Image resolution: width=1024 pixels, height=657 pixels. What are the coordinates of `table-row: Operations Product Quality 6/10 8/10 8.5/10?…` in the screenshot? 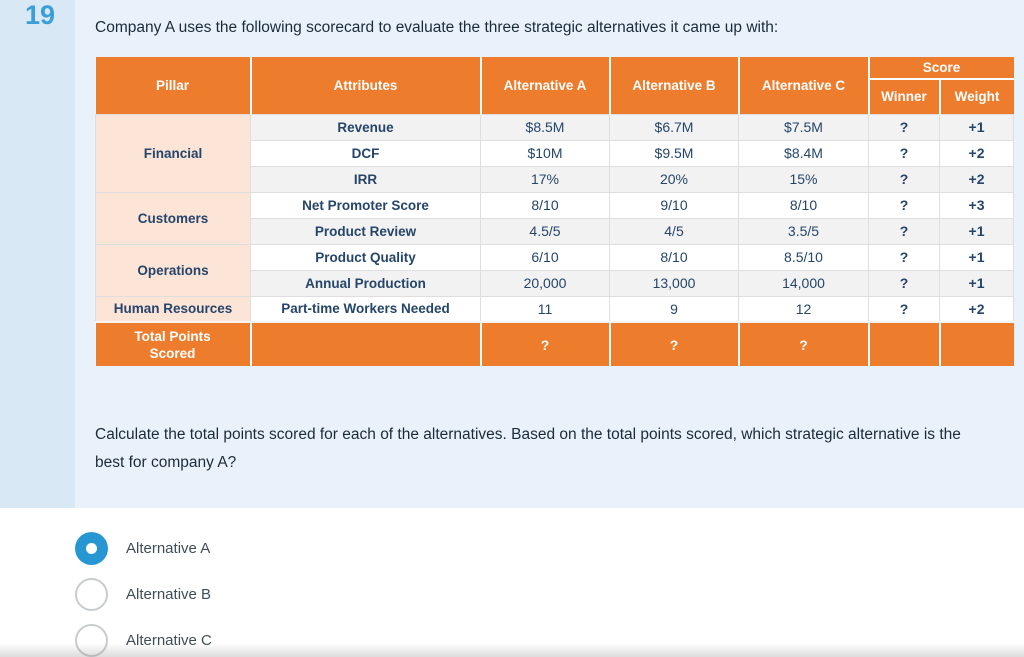 It's located at (554, 270).